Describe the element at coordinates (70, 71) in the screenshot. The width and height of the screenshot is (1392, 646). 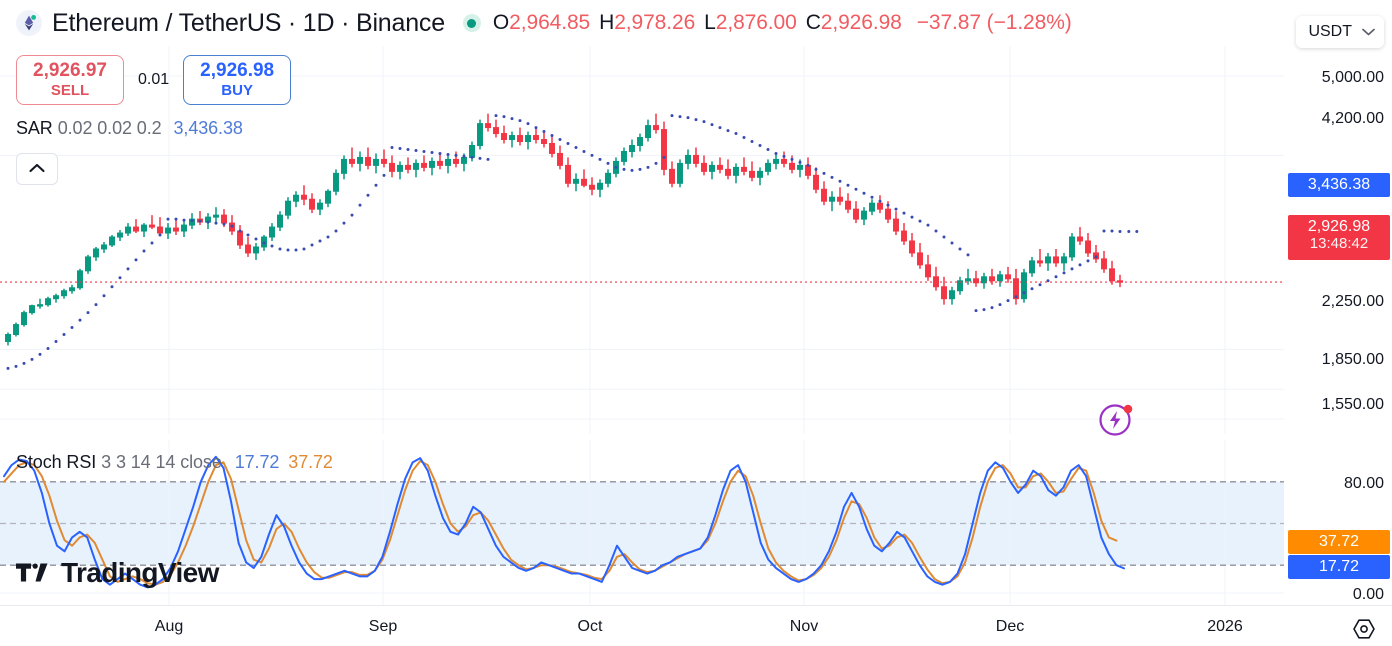
I see `sell-price: 2,926.97` at that location.